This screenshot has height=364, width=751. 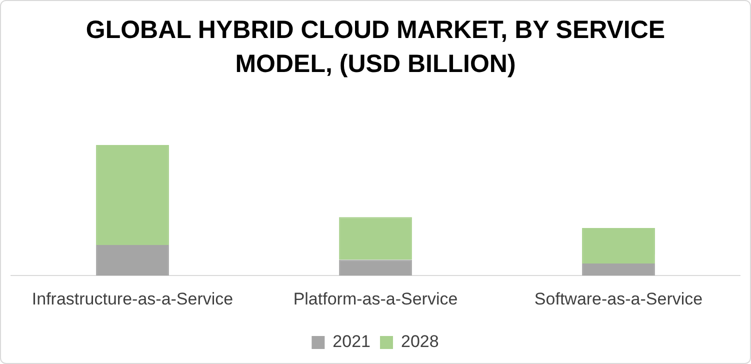 I want to click on legend-label: 2021, so click(x=351, y=342).